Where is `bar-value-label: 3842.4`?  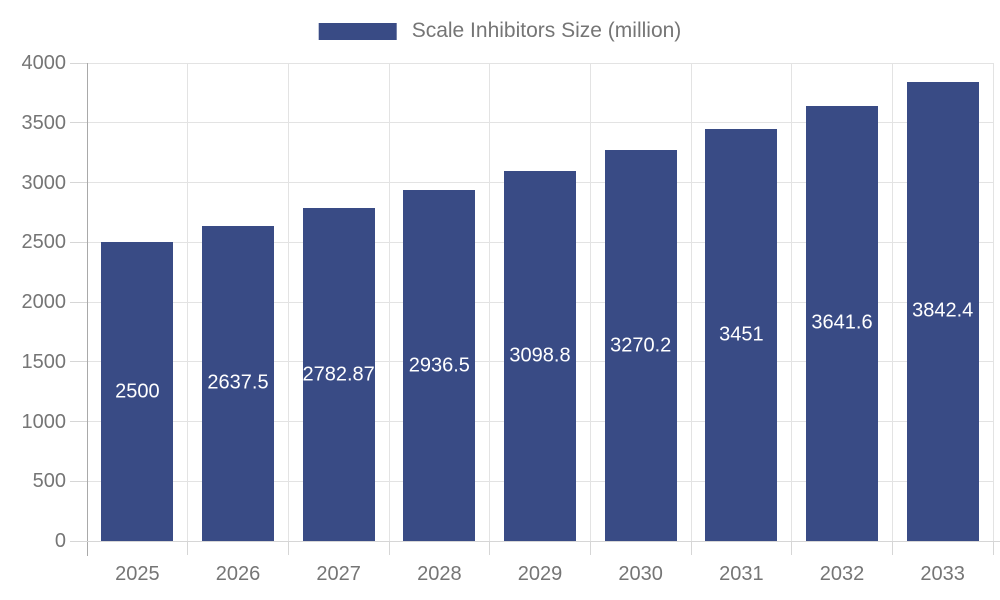
bar-value-label: 3842.4 is located at coordinates (943, 310).